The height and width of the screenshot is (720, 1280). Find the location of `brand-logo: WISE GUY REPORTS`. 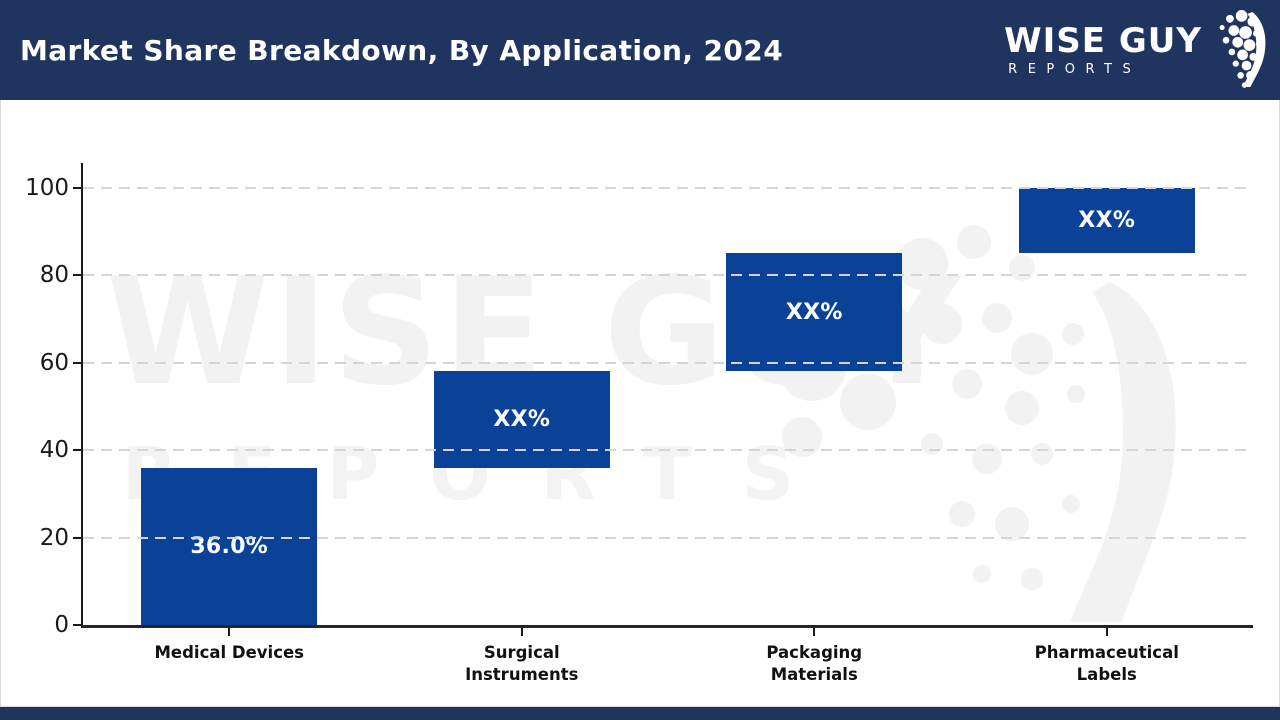

brand-logo: WISE GUY REPORTS is located at coordinates (1142, 50).